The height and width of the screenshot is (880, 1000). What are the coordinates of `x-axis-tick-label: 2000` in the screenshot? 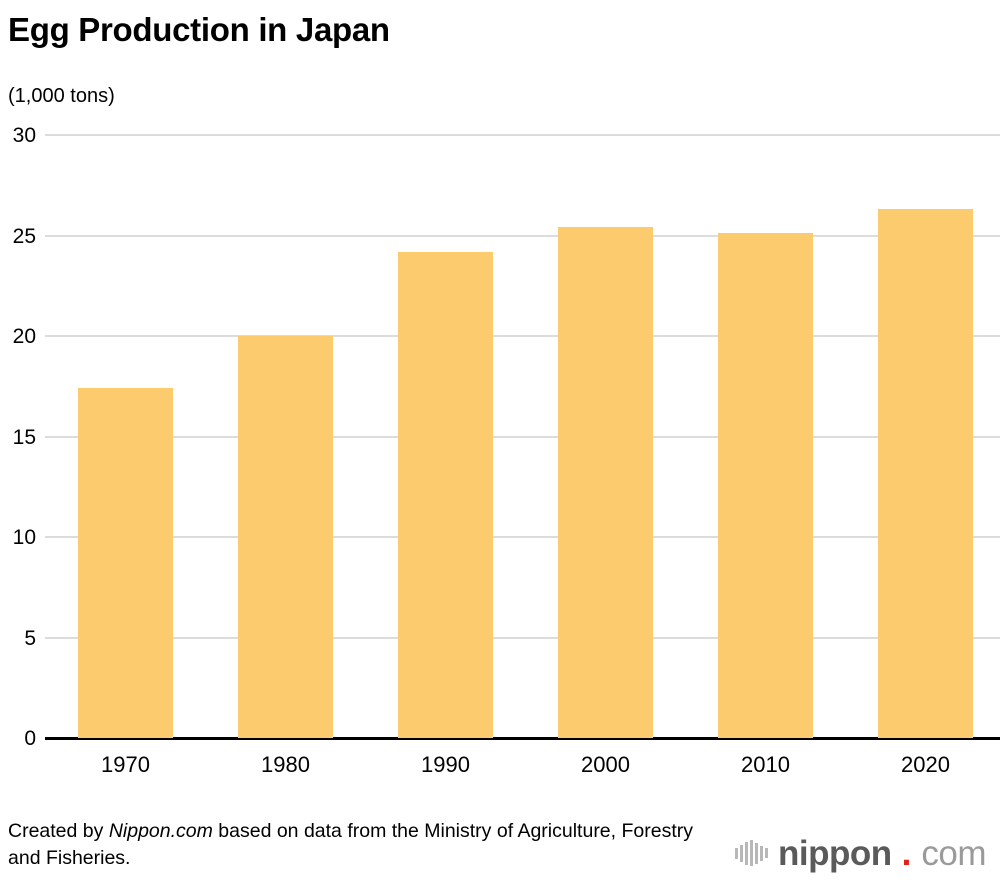 It's located at (605, 764).